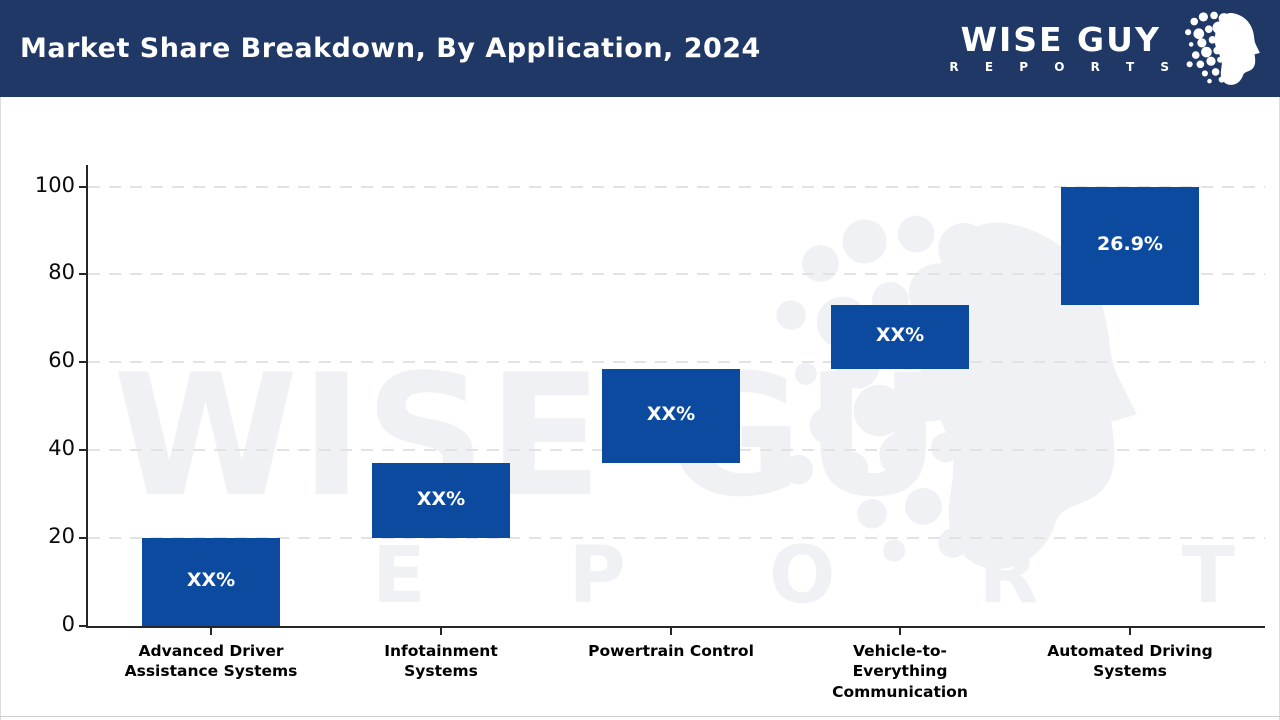 Image resolution: width=1280 pixels, height=720 pixels. Describe the element at coordinates (61, 360) in the screenshot. I see `y-tick-label-60: 60` at that location.